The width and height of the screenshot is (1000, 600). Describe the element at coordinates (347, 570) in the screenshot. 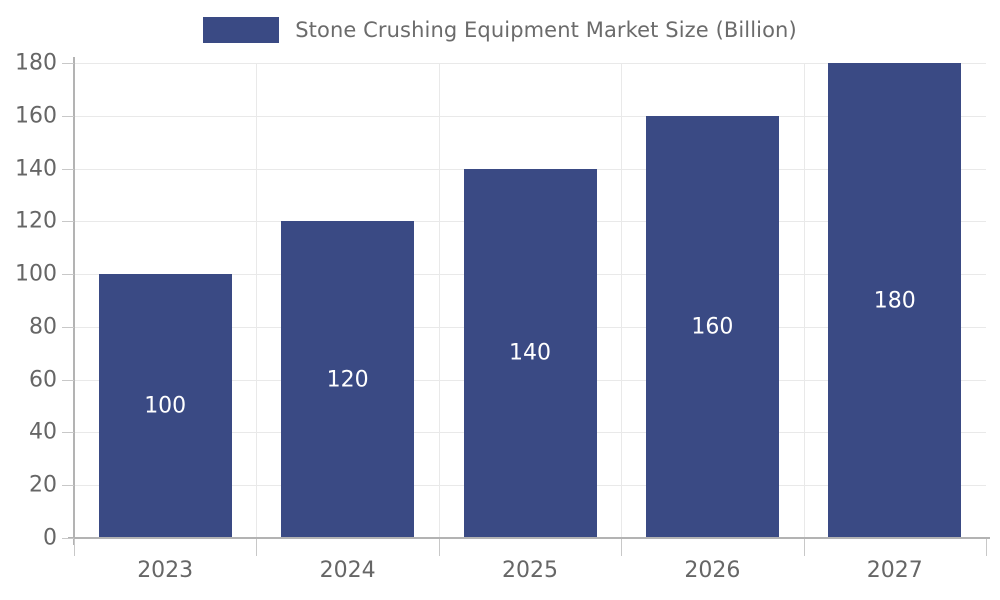

I see `x-tick-label-2024: 2024` at that location.